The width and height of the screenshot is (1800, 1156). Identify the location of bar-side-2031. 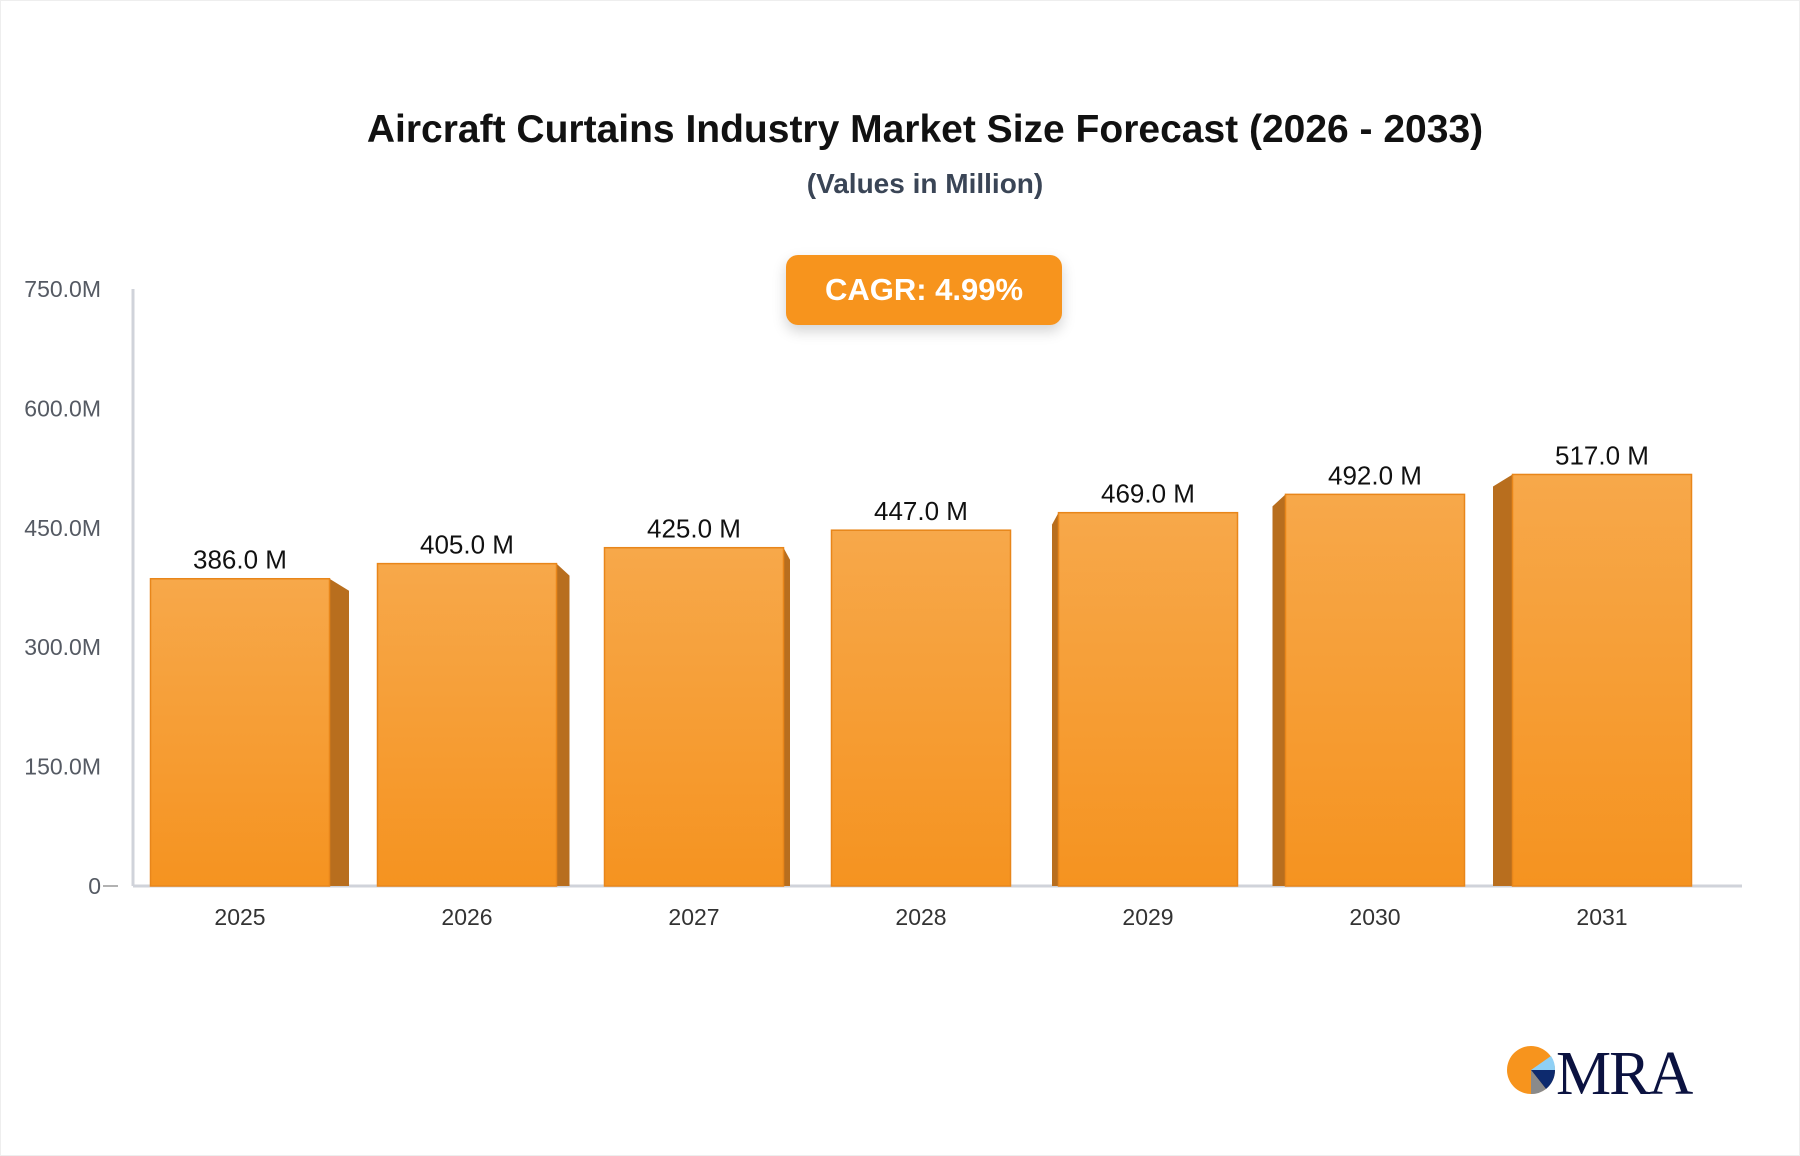
(1503, 680).